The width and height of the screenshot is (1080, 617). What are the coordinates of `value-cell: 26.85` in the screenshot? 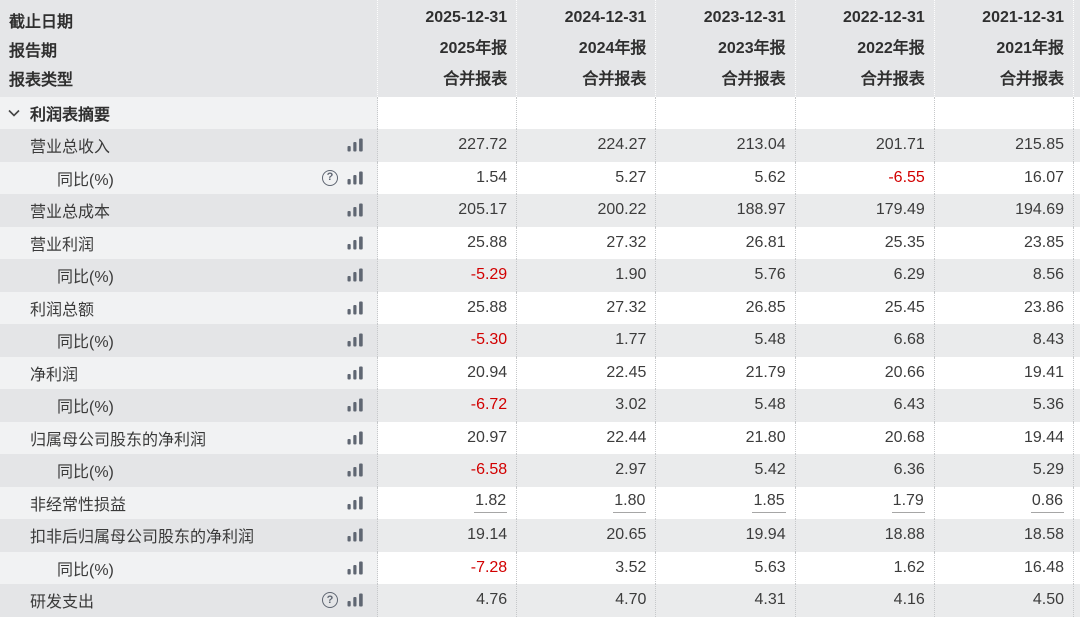 It's located at (726, 307).